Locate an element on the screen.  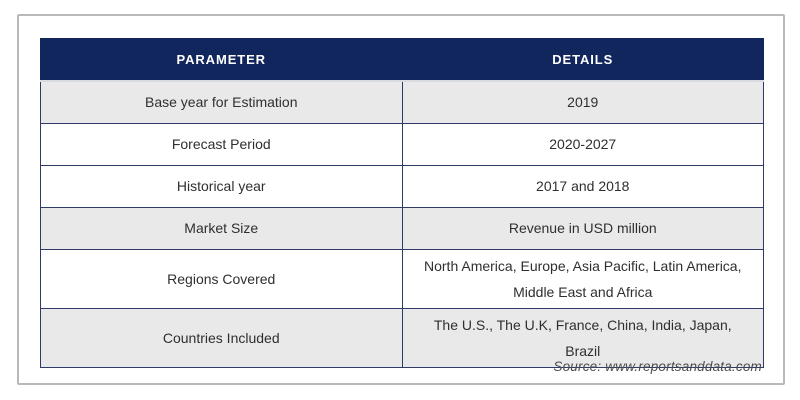
table-row: Historical year 2017 and 2018 is located at coordinates (402, 186).